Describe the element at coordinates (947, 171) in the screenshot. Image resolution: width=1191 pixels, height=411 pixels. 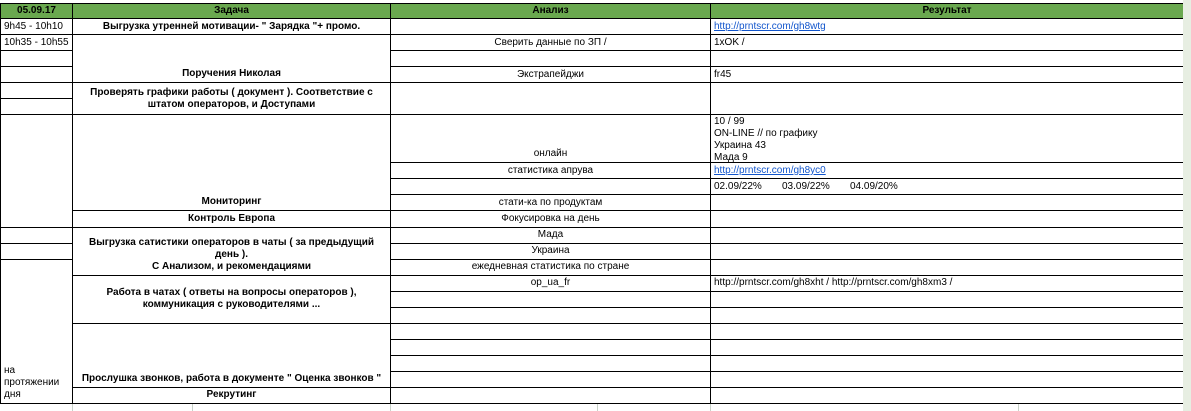
I see `result-approve-link-cell: http://prntscr.com/gh8yc0` at that location.